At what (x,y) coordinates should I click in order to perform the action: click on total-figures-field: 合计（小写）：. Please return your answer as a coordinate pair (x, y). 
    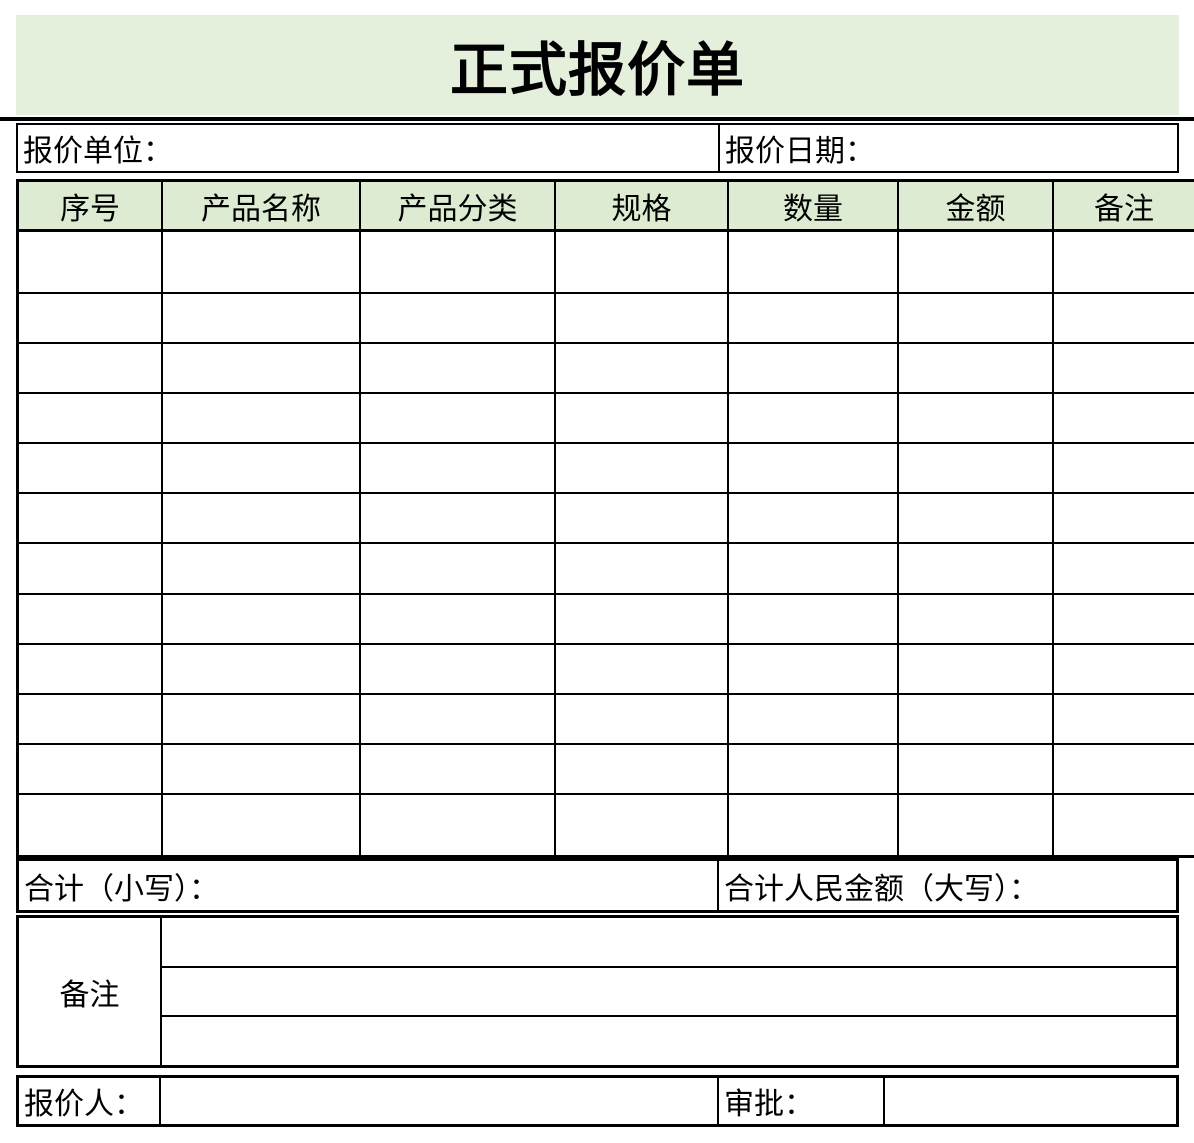
    Looking at the image, I should click on (369, 885).